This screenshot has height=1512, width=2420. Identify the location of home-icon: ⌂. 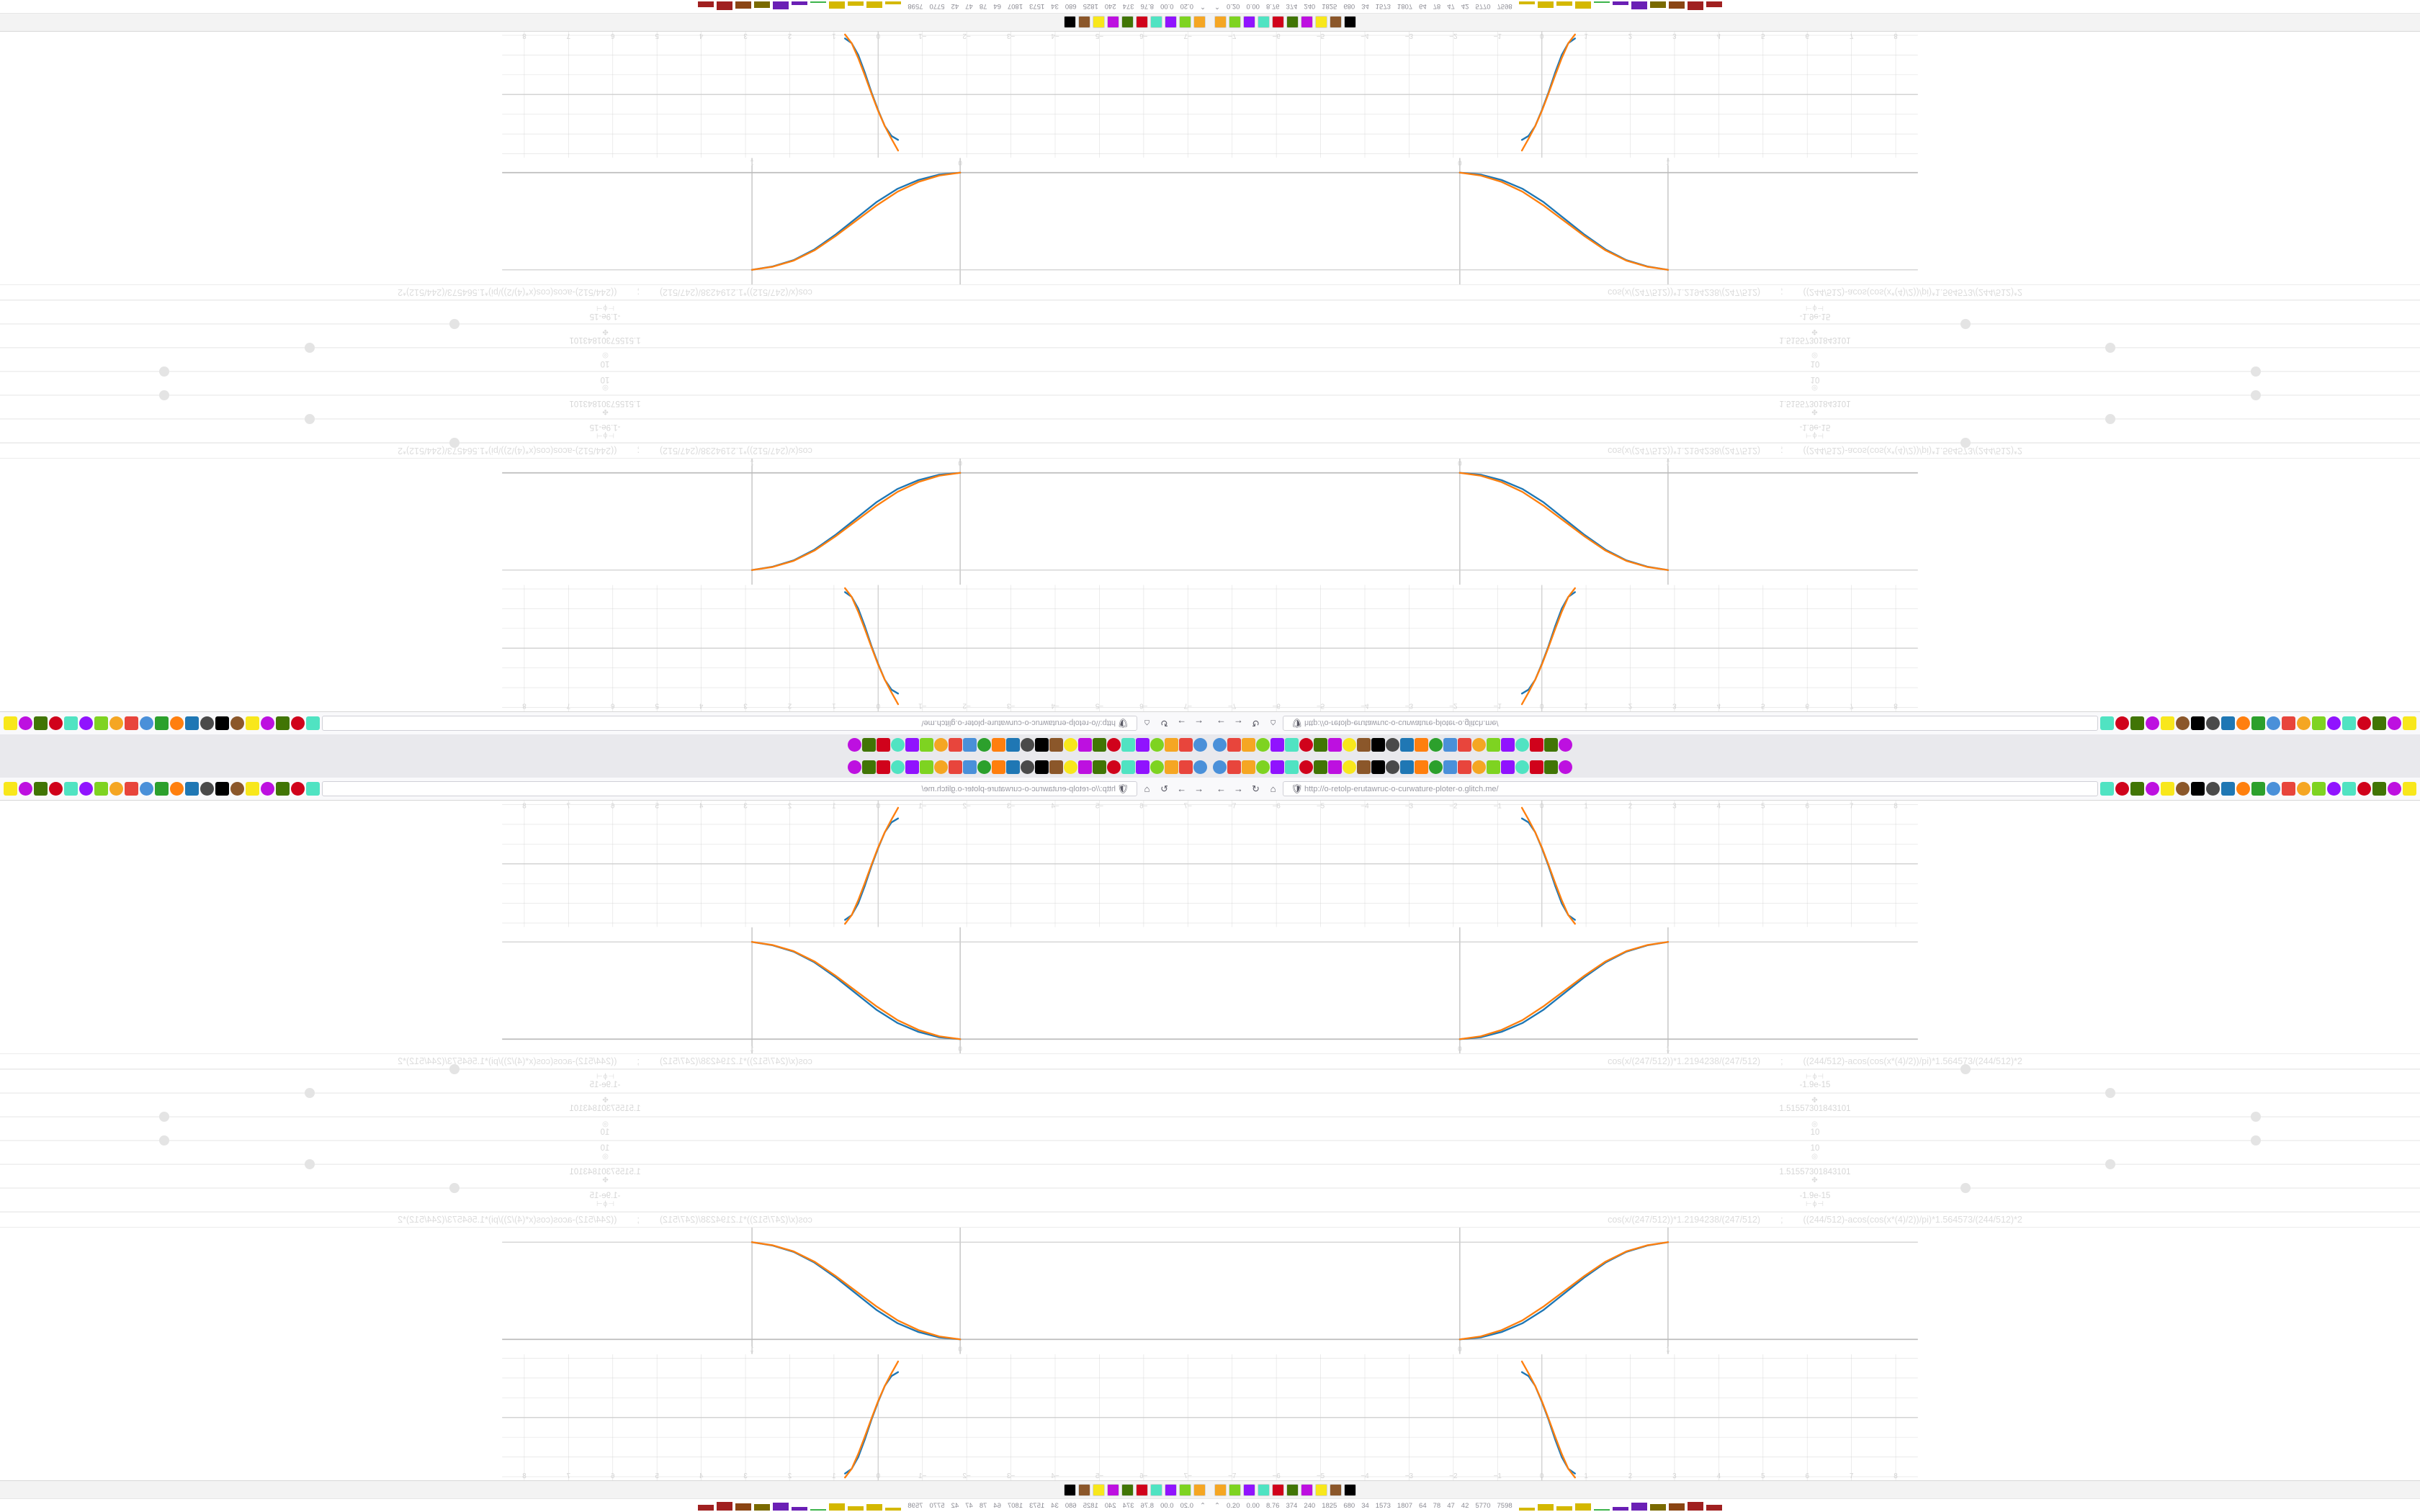
(1273, 723).